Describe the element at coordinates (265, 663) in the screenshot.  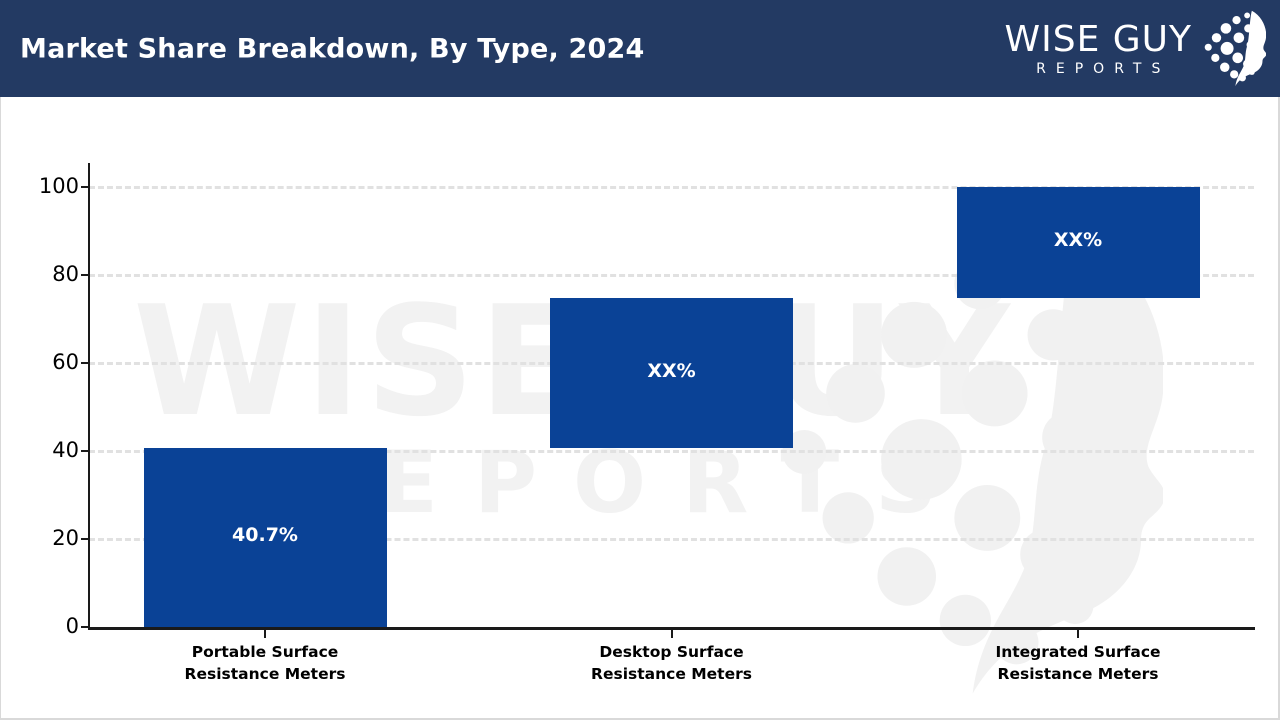
I see `x-category-label: Portable Surface Resistance Meters` at that location.